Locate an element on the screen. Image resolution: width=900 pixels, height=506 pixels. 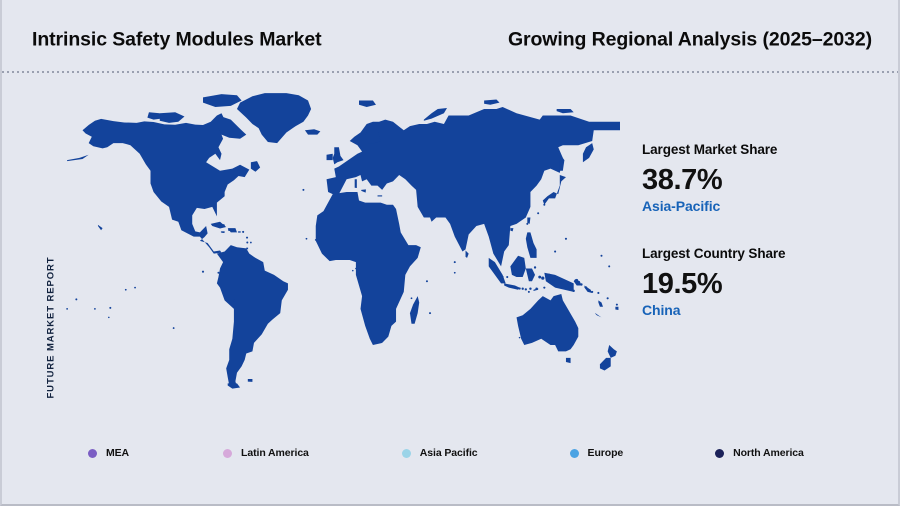
stat-label: Largest Country Share is located at coordinates (714, 254).